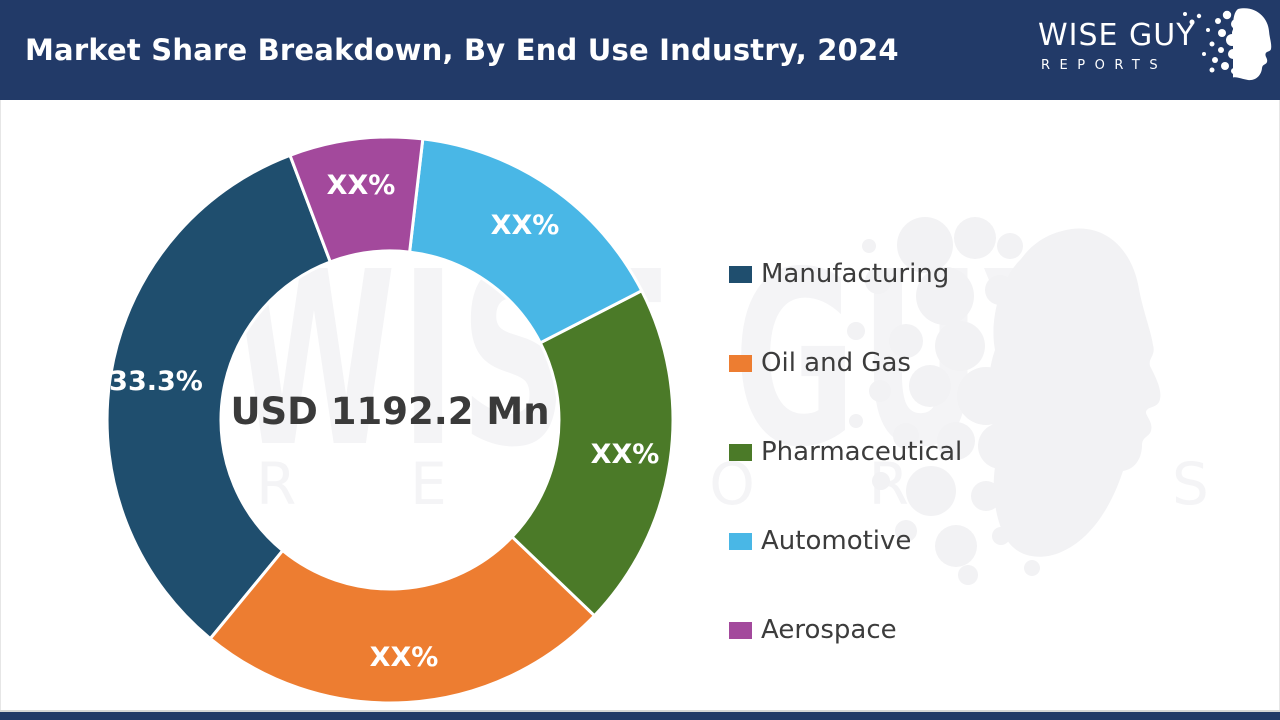 This screenshot has width=1280, height=720. I want to click on wise-guy-reports-logo: WISE GUY REPORTS, so click(1155, 44).